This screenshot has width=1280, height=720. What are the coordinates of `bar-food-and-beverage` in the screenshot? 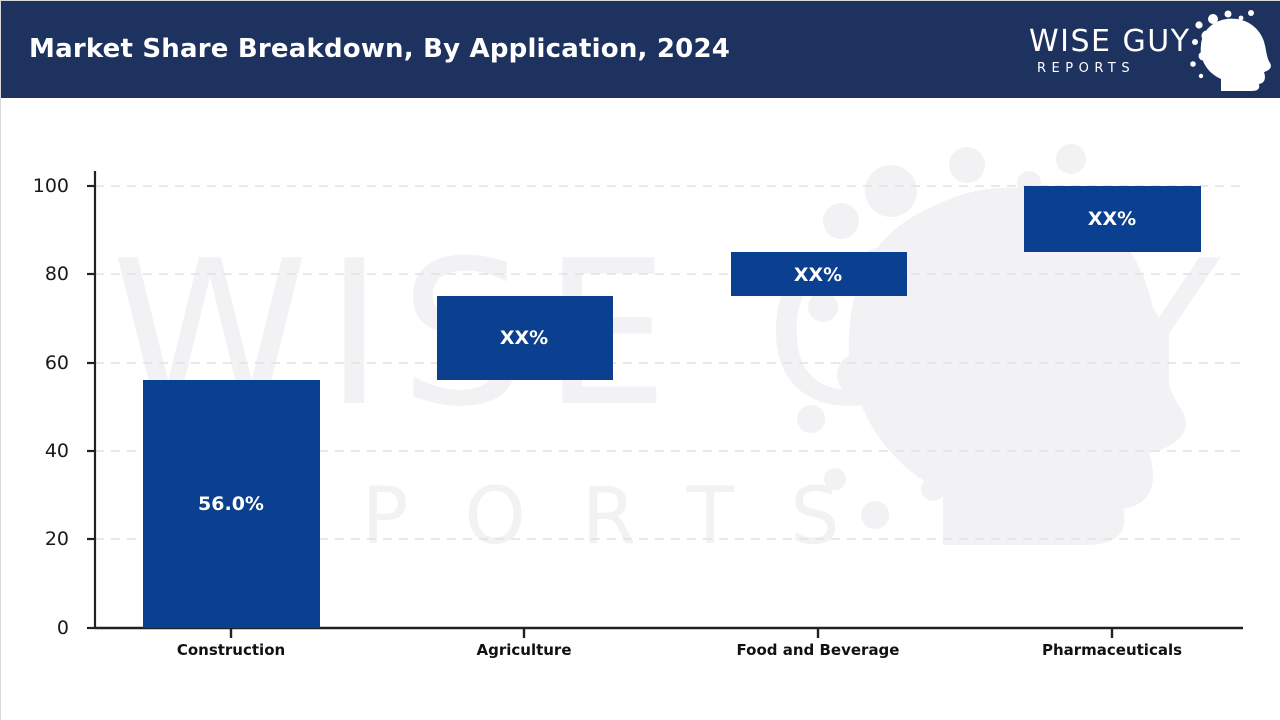 It's located at (819, 274).